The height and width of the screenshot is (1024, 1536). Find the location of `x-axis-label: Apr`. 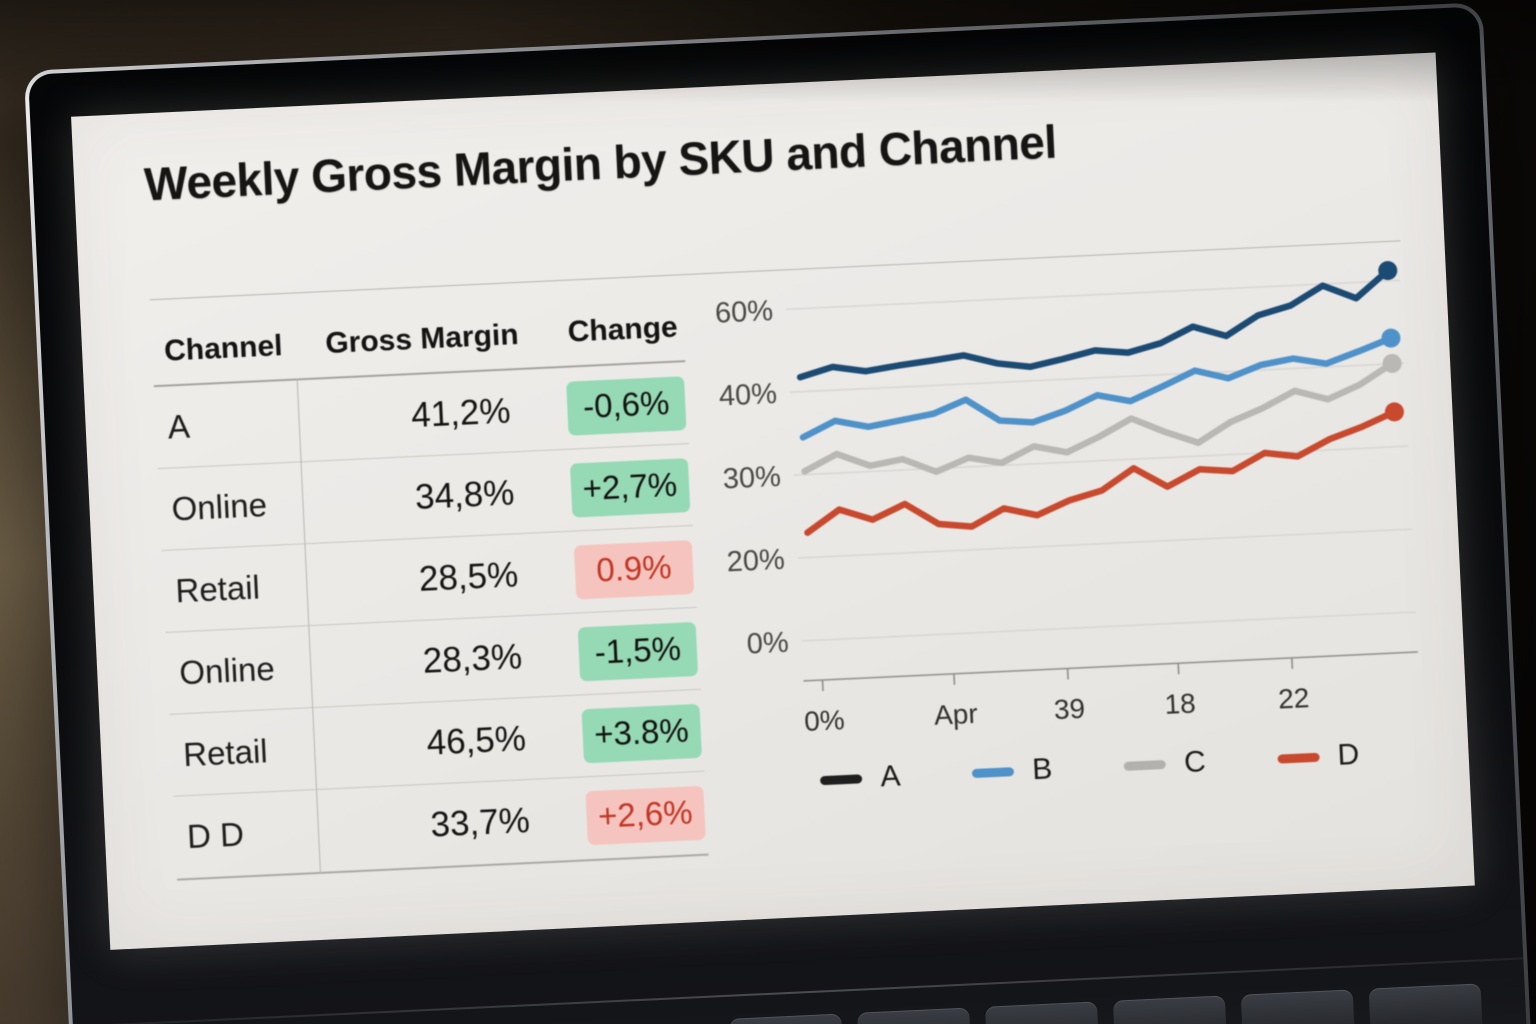

x-axis-label: Apr is located at coordinates (955, 714).